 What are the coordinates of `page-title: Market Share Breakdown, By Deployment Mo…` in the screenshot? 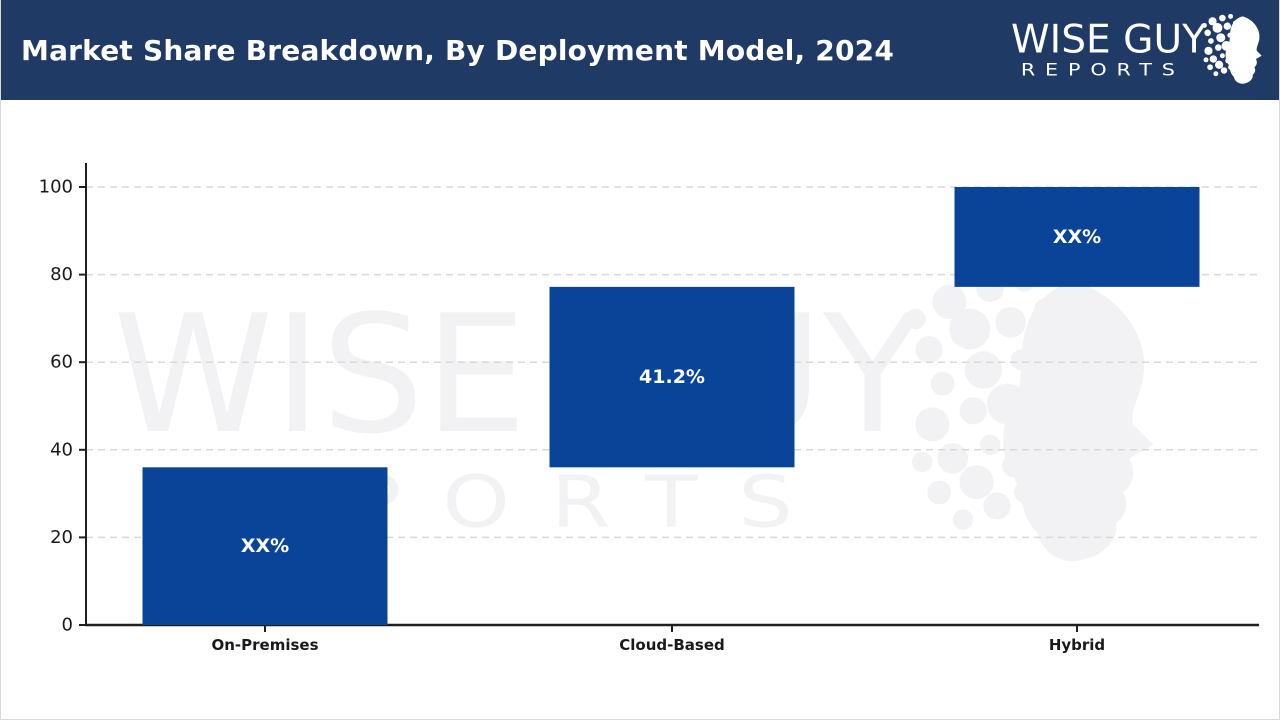 It's located at (458, 50).